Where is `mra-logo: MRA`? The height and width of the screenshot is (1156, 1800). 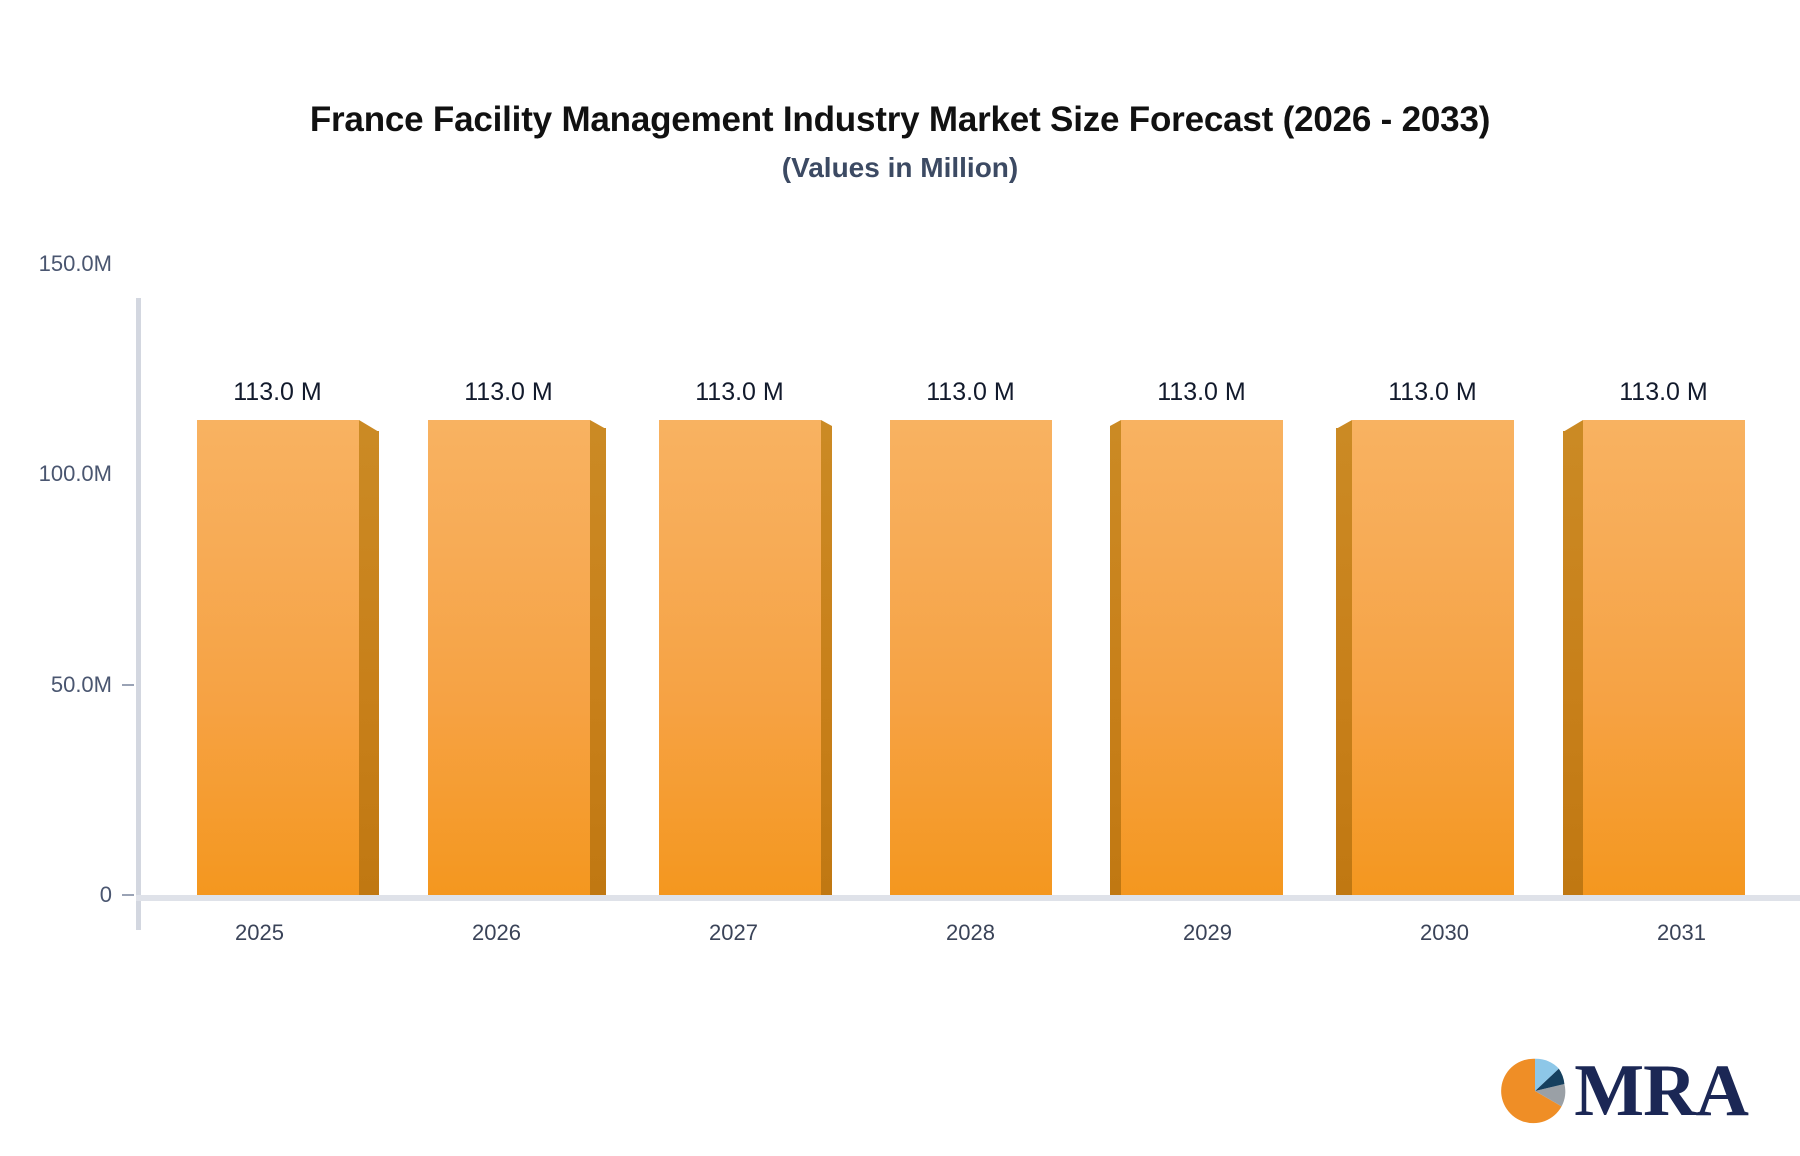 mra-logo: MRA is located at coordinates (1624, 1090).